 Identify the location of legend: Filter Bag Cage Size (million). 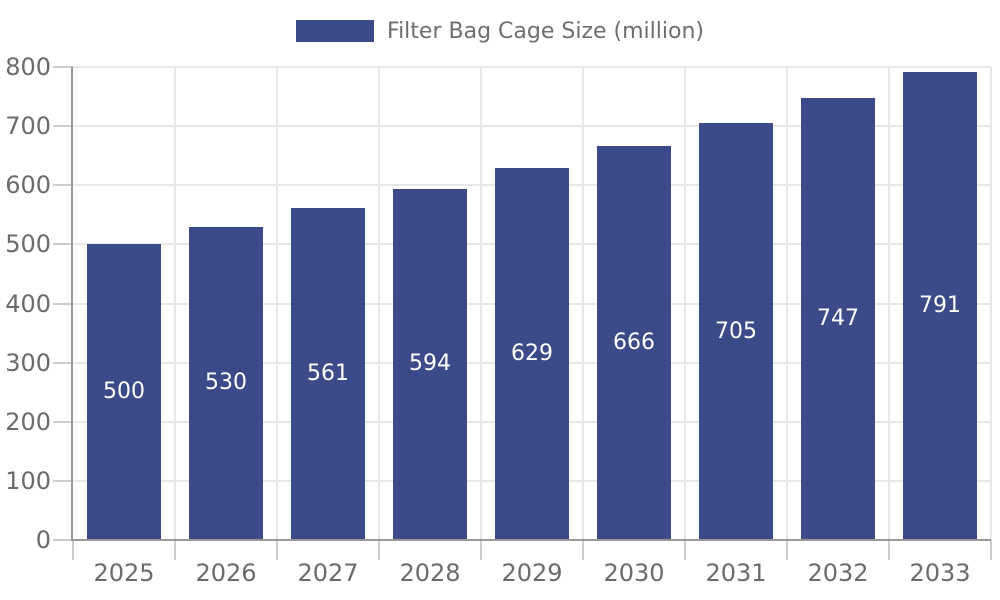
(500, 31).